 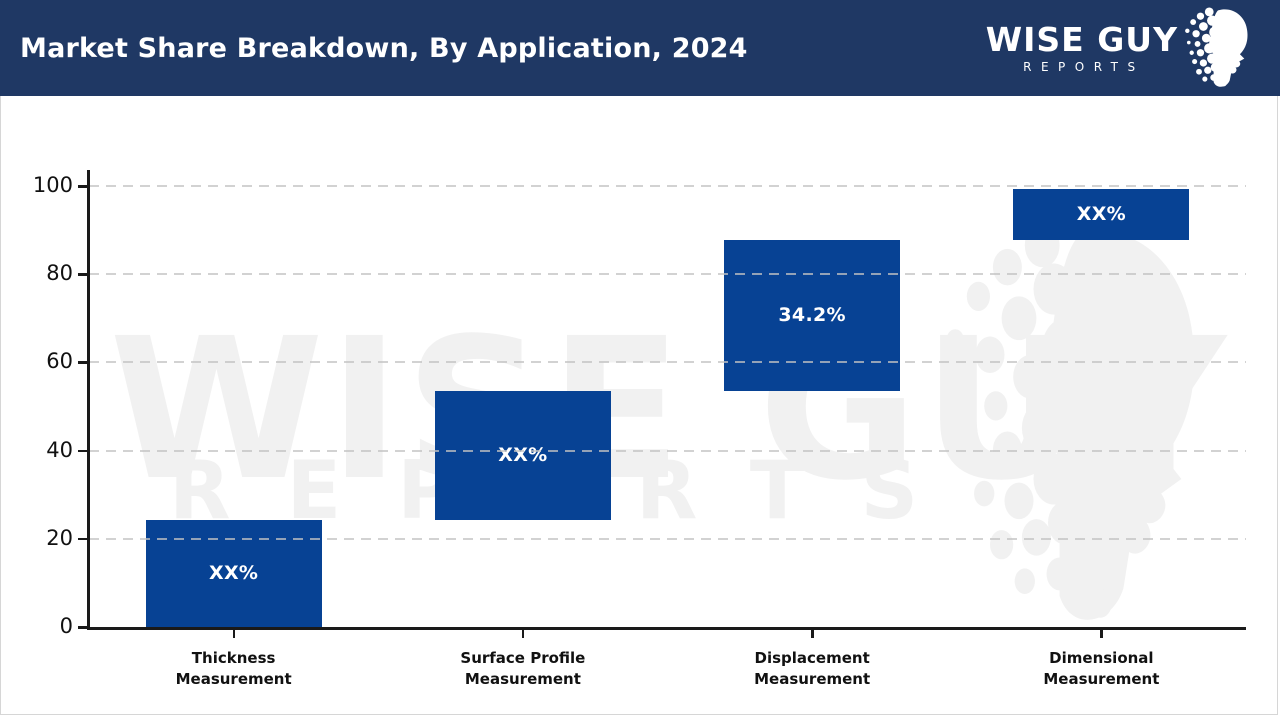 What do you see at coordinates (666, 628) in the screenshot?
I see `x-axis-line` at bounding box center [666, 628].